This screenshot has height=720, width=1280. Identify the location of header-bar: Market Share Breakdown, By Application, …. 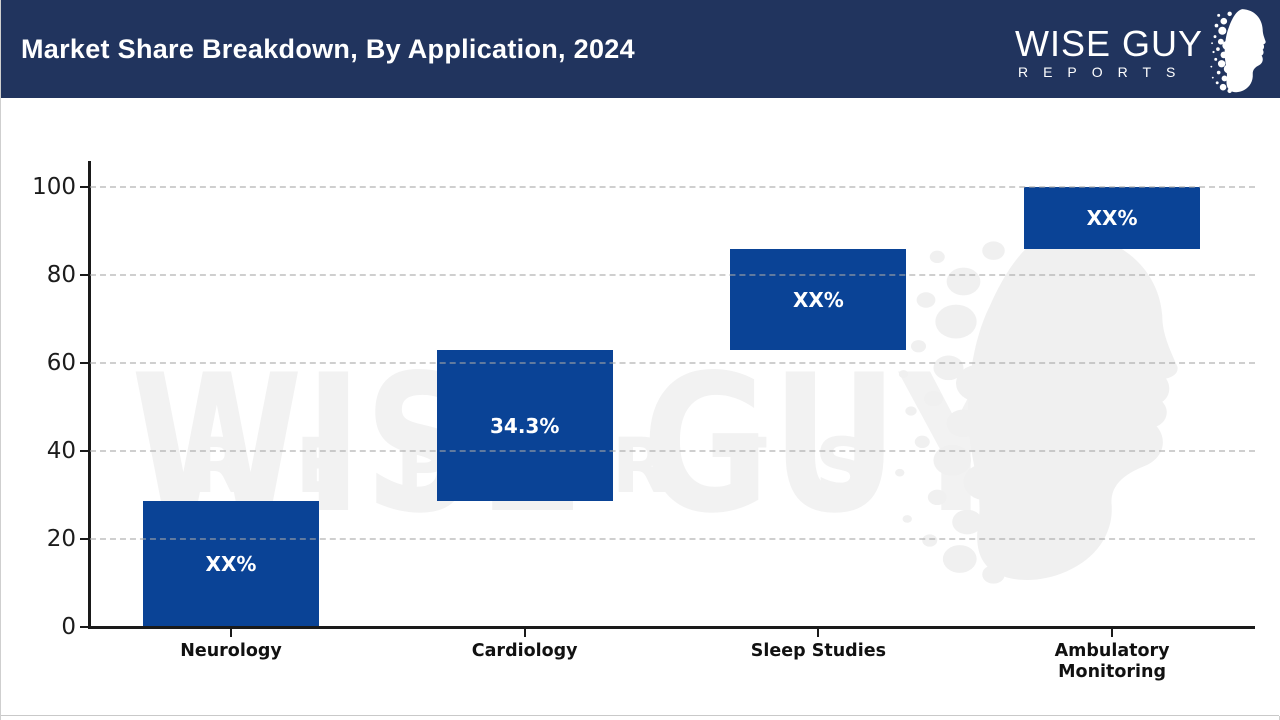
(640, 49).